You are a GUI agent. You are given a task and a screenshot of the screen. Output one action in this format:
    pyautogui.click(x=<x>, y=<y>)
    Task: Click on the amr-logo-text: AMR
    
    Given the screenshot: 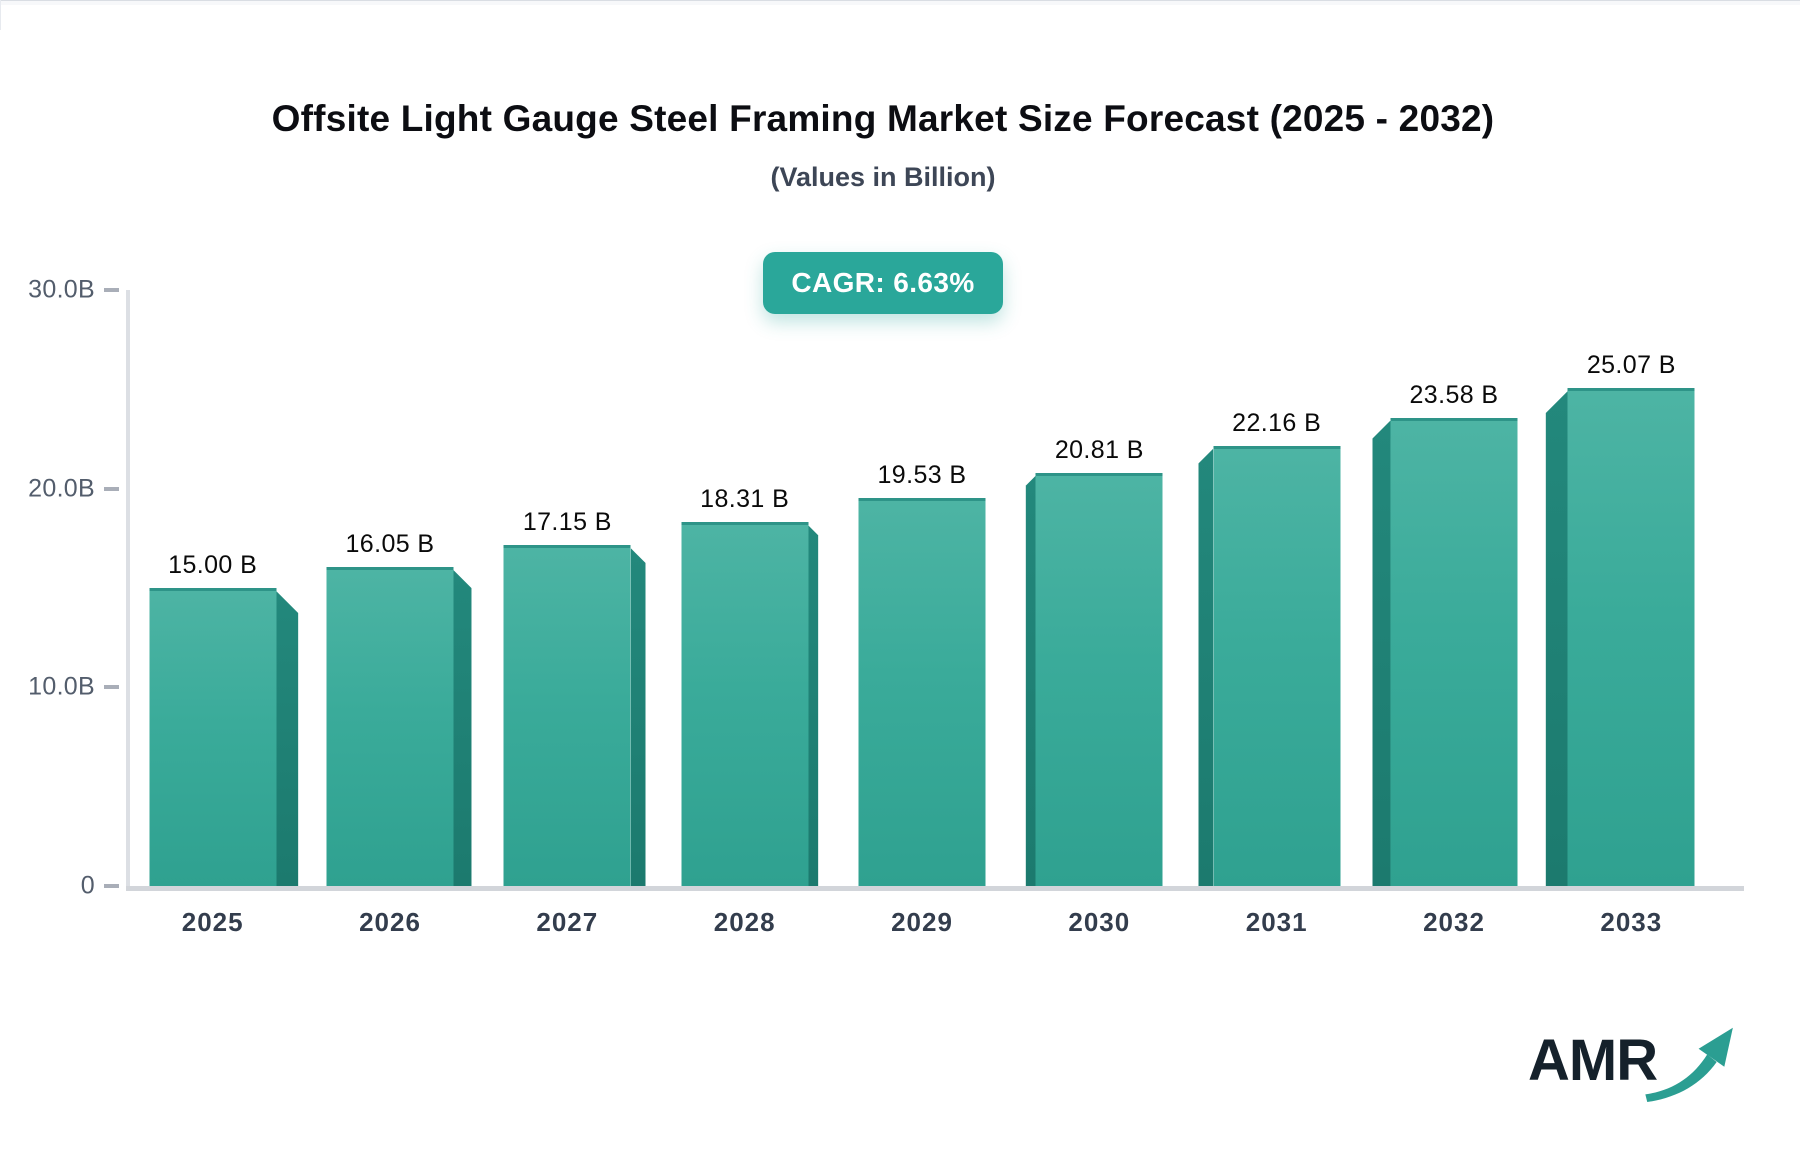 What is the action you would take?
    pyautogui.click(x=1593, y=1060)
    